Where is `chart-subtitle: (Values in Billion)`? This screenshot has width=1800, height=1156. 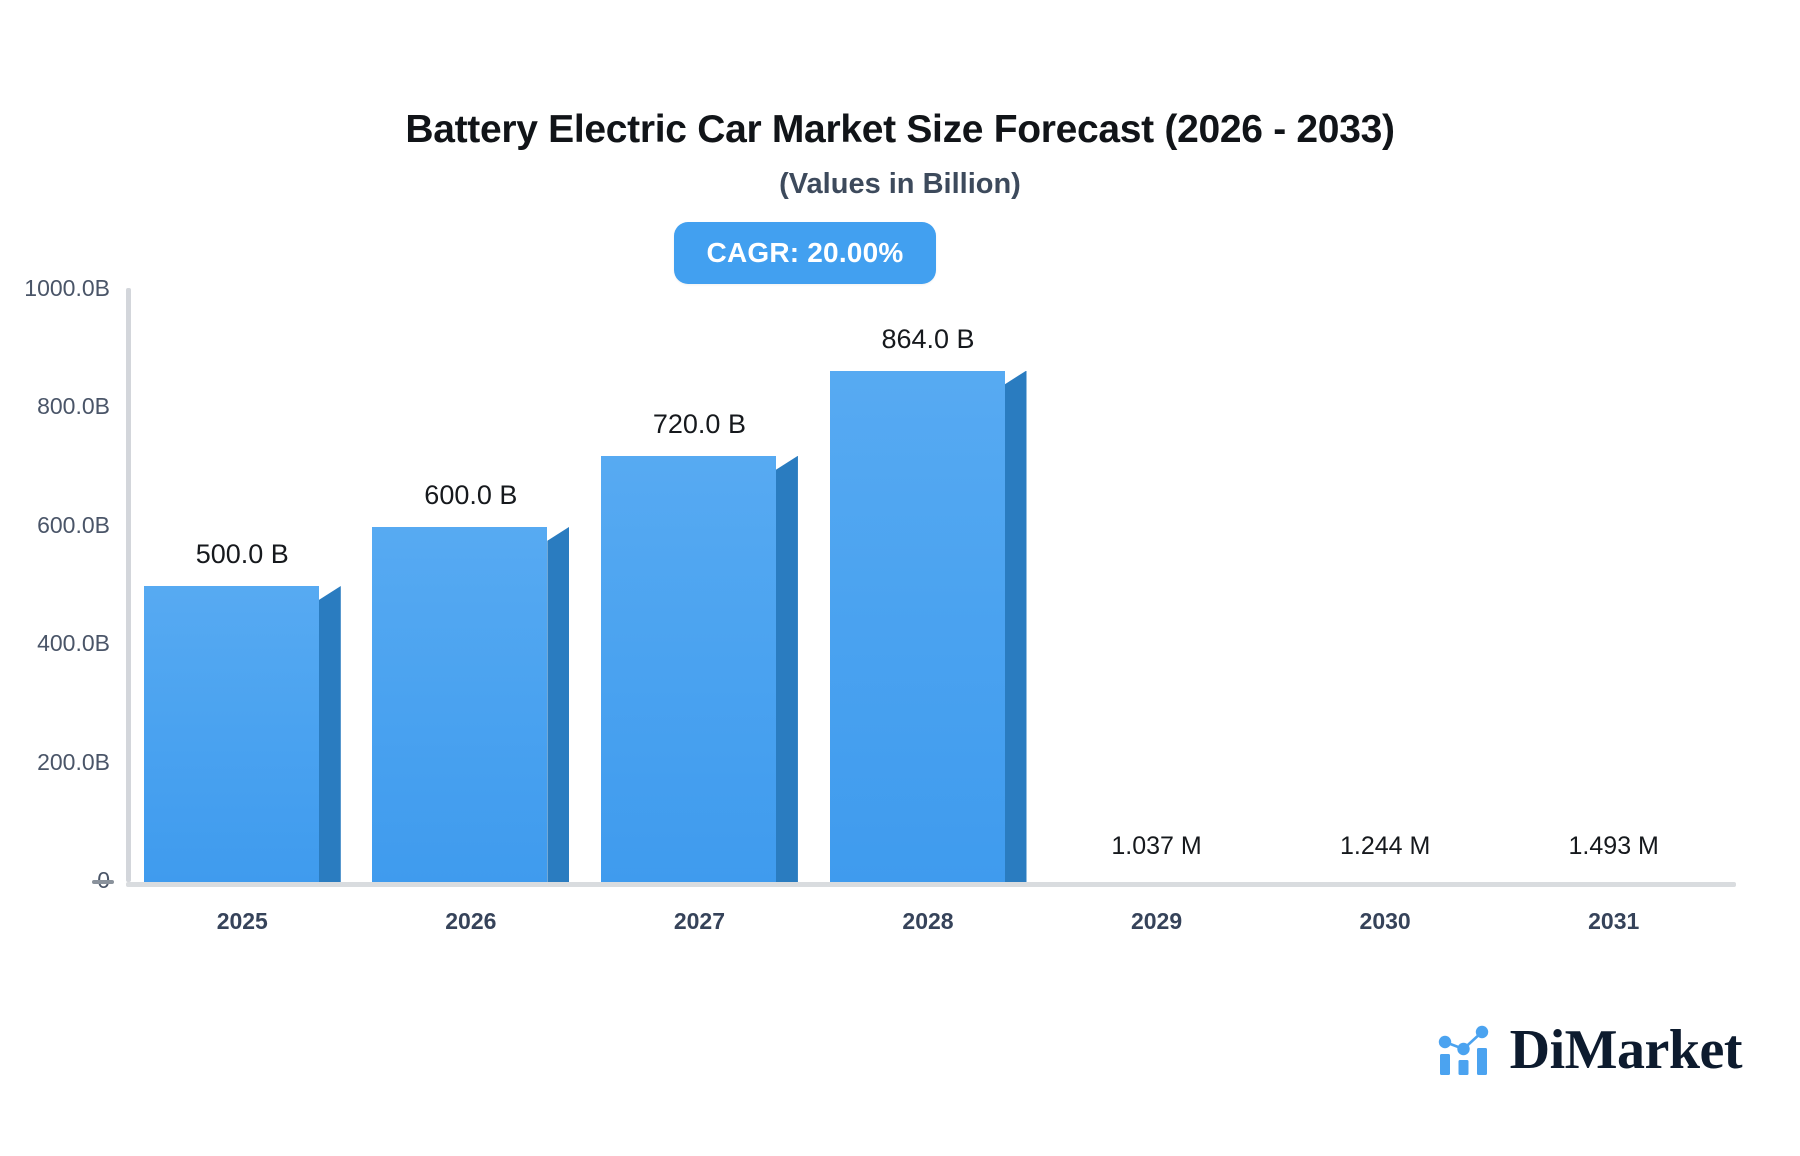
chart-subtitle: (Values in Billion) is located at coordinates (900, 184).